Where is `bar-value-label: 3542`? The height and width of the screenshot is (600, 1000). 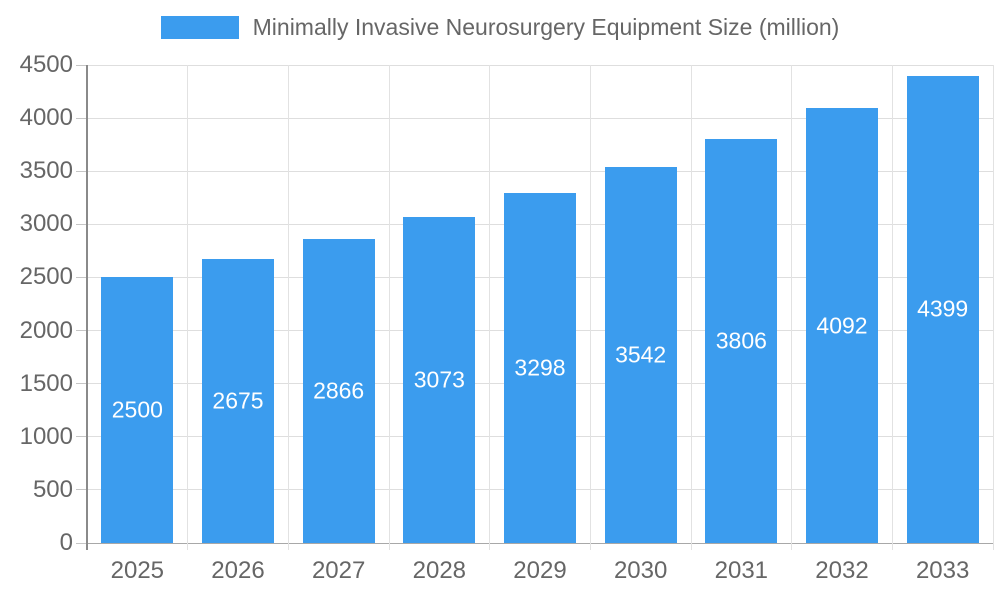
bar-value-label: 3542 is located at coordinates (641, 354).